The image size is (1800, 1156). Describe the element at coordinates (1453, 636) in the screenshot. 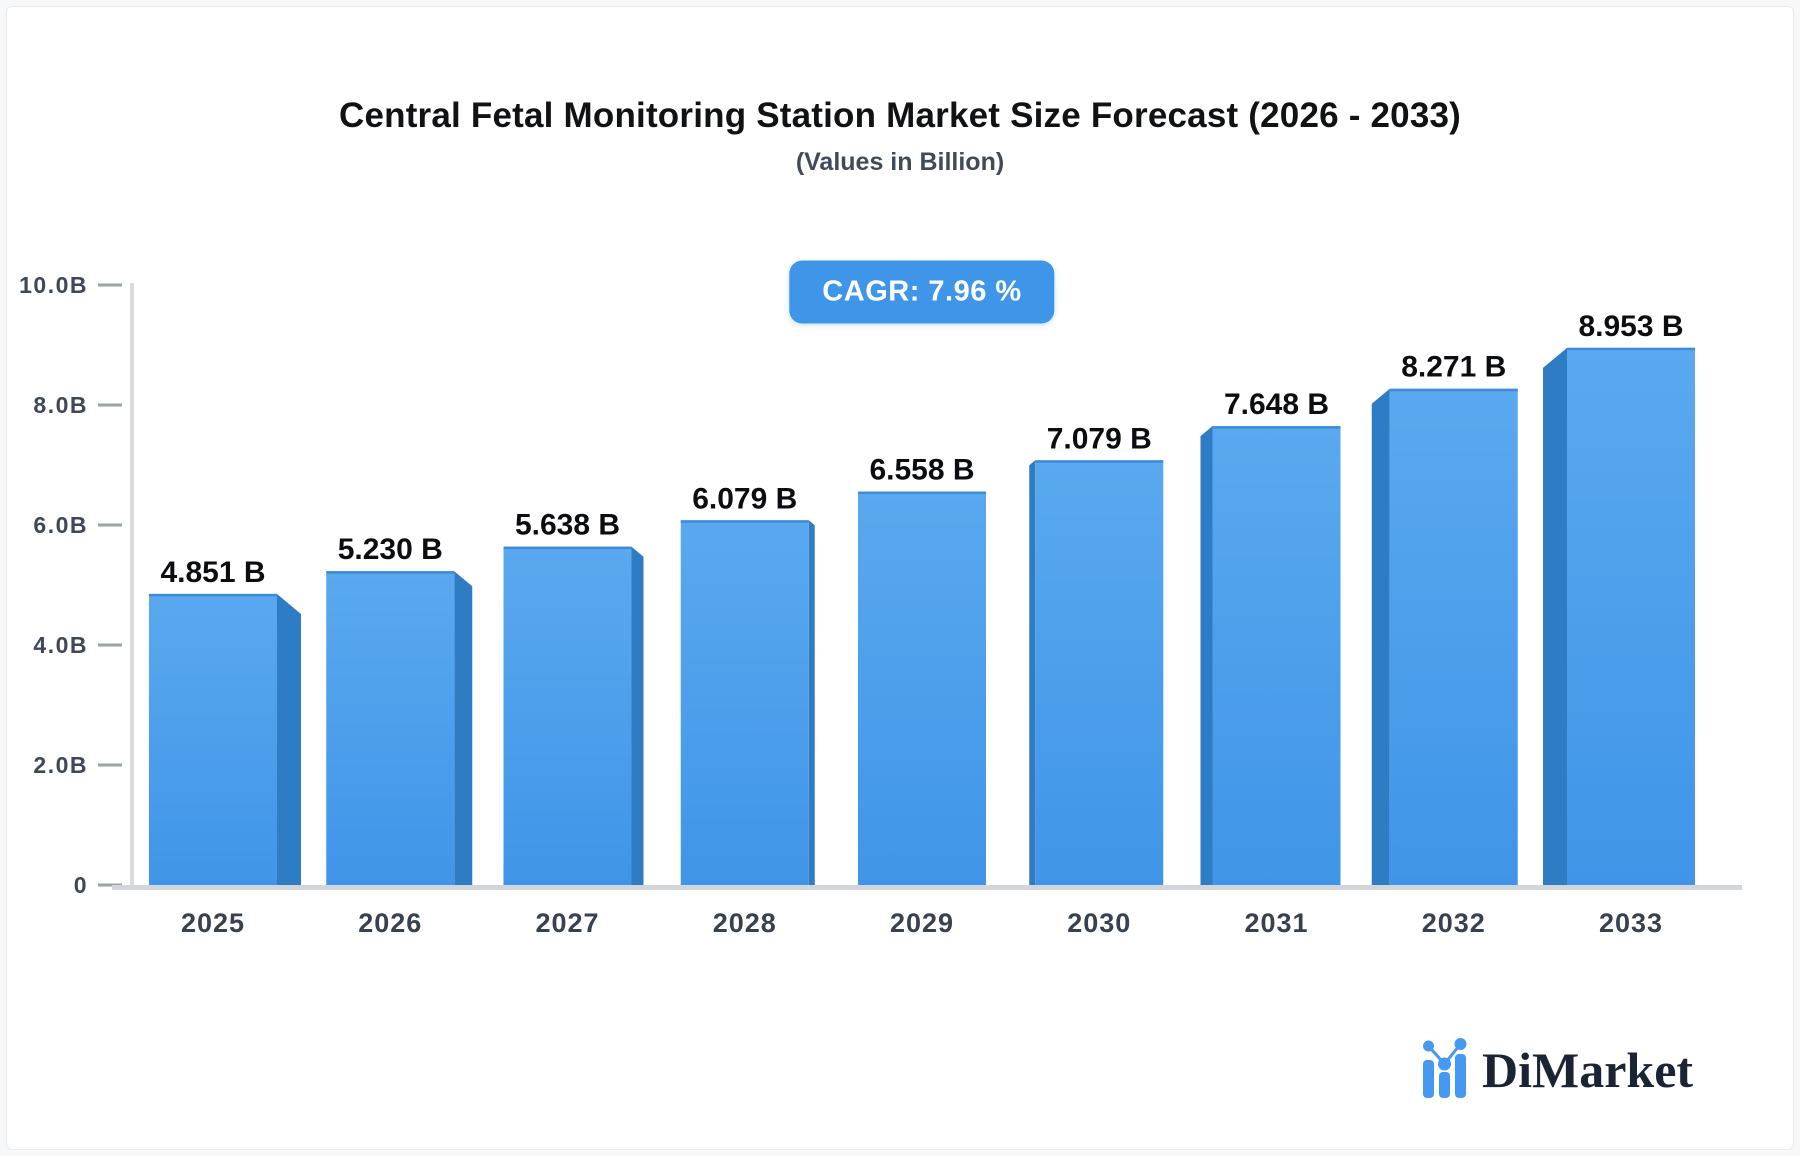

I see `bar-2032` at that location.